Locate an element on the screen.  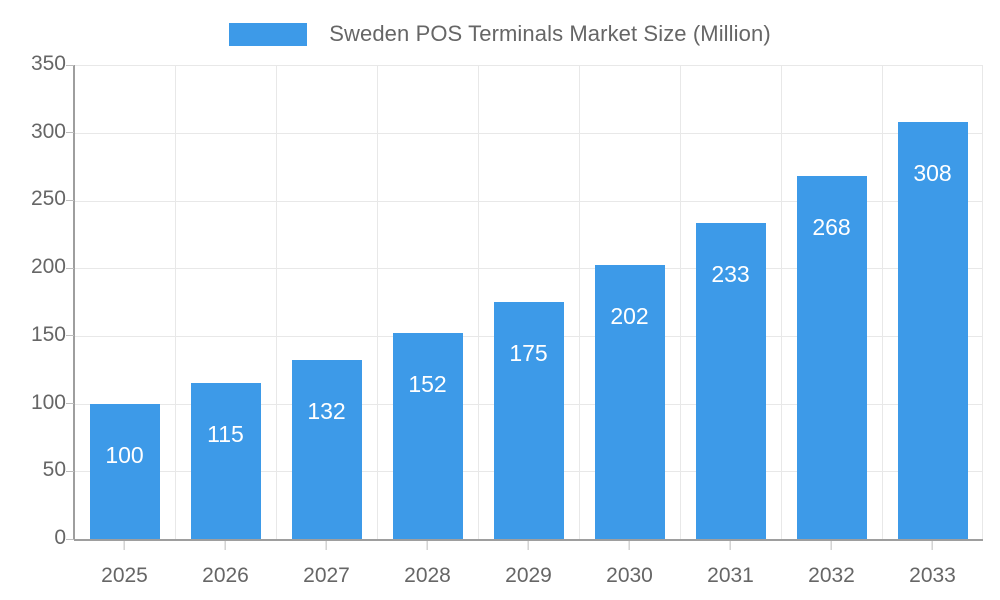
y-tick-label: 250 is located at coordinates (48, 199).